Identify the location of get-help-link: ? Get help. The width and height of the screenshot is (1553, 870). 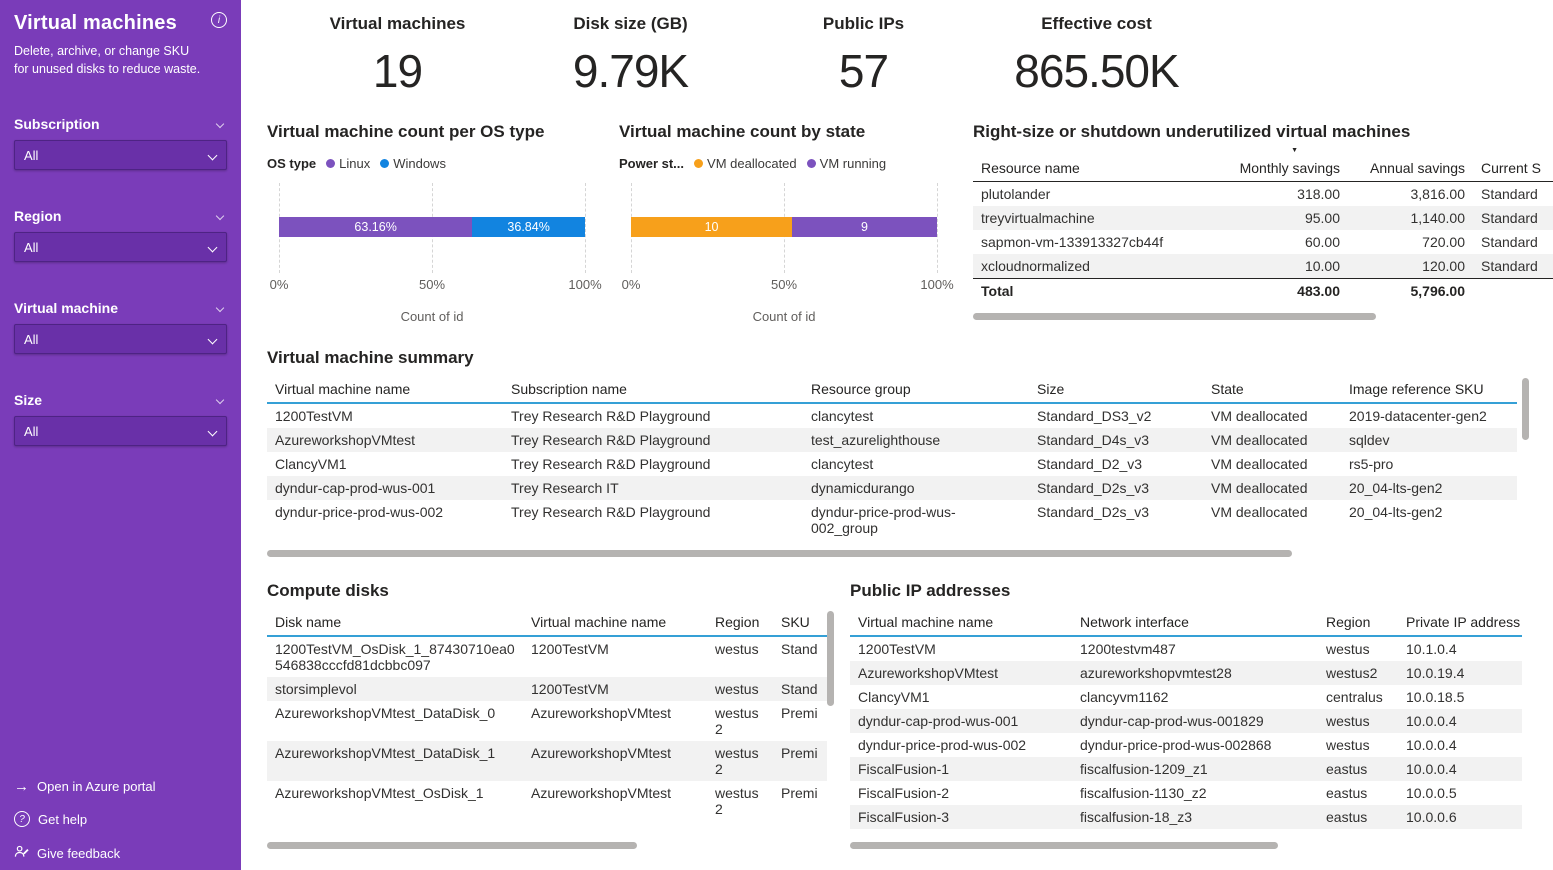
(85, 819).